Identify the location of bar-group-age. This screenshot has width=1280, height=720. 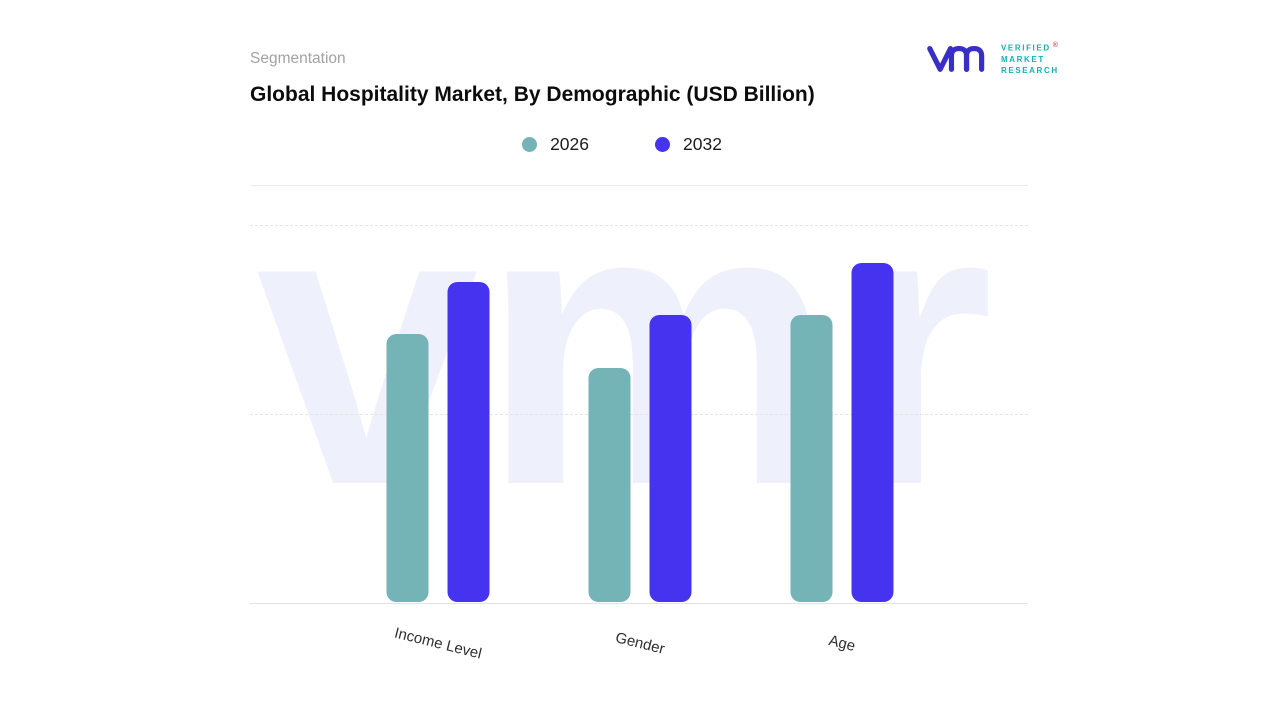
(842, 432).